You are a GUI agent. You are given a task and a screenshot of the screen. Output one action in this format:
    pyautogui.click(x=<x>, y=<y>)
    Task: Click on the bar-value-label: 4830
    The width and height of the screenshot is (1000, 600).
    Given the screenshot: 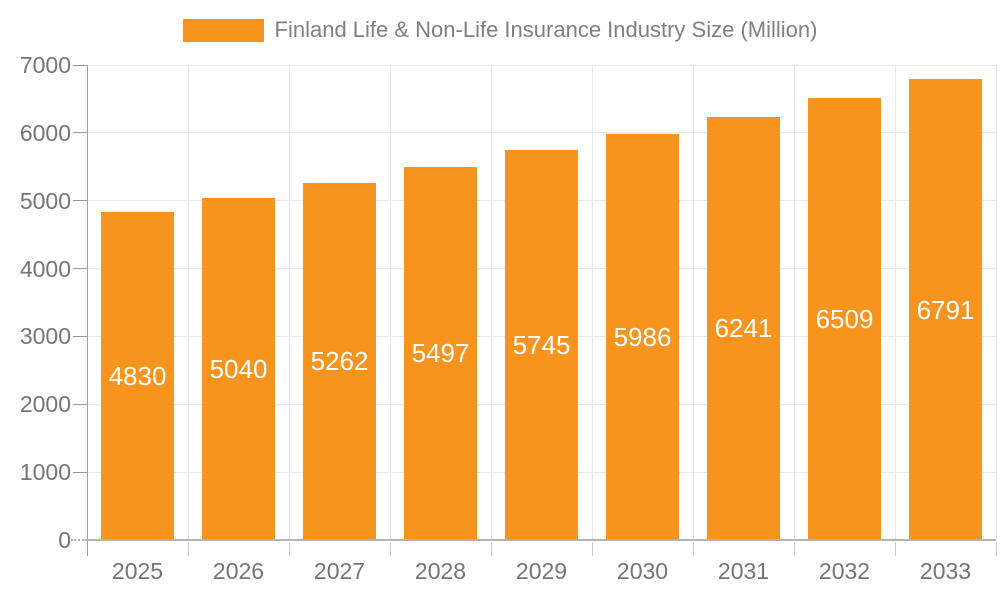 What is the action you would take?
    pyautogui.click(x=137, y=376)
    